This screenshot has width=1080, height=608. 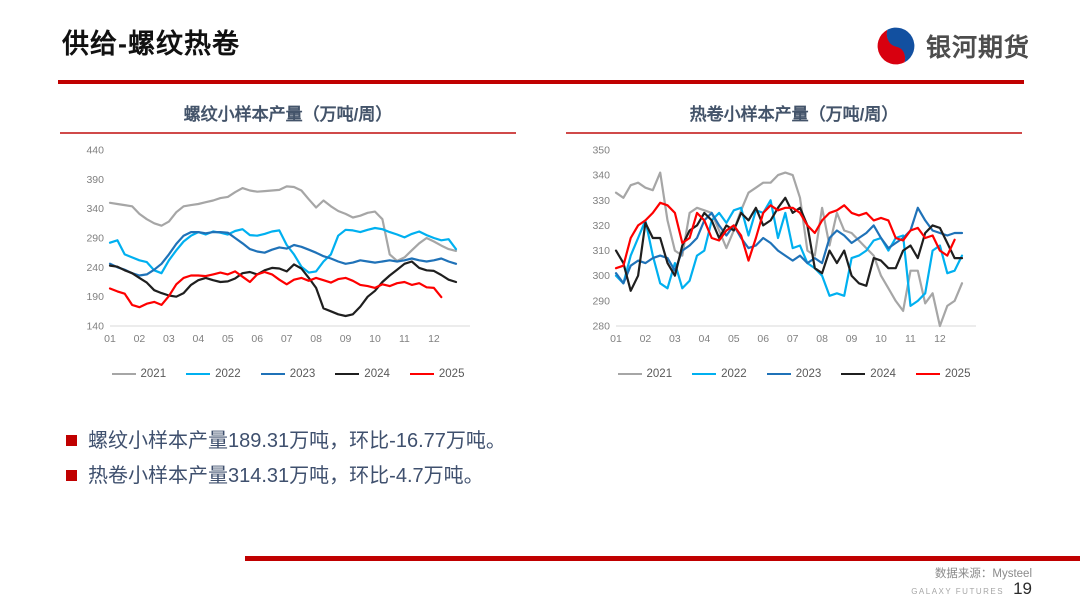 I want to click on y-tick-label: 280, so click(x=601, y=327).